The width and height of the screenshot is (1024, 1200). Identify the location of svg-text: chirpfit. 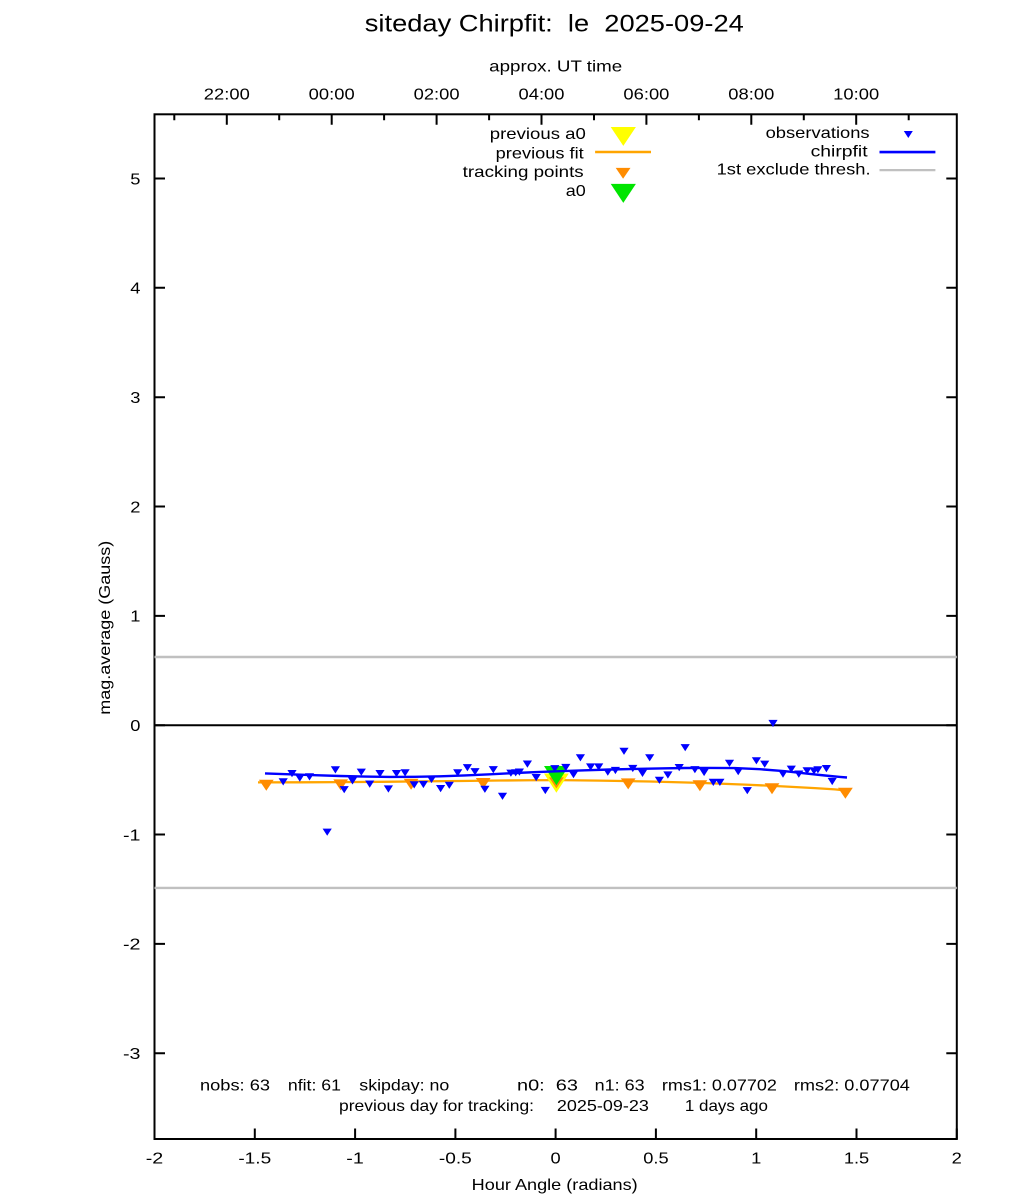
(840, 151).